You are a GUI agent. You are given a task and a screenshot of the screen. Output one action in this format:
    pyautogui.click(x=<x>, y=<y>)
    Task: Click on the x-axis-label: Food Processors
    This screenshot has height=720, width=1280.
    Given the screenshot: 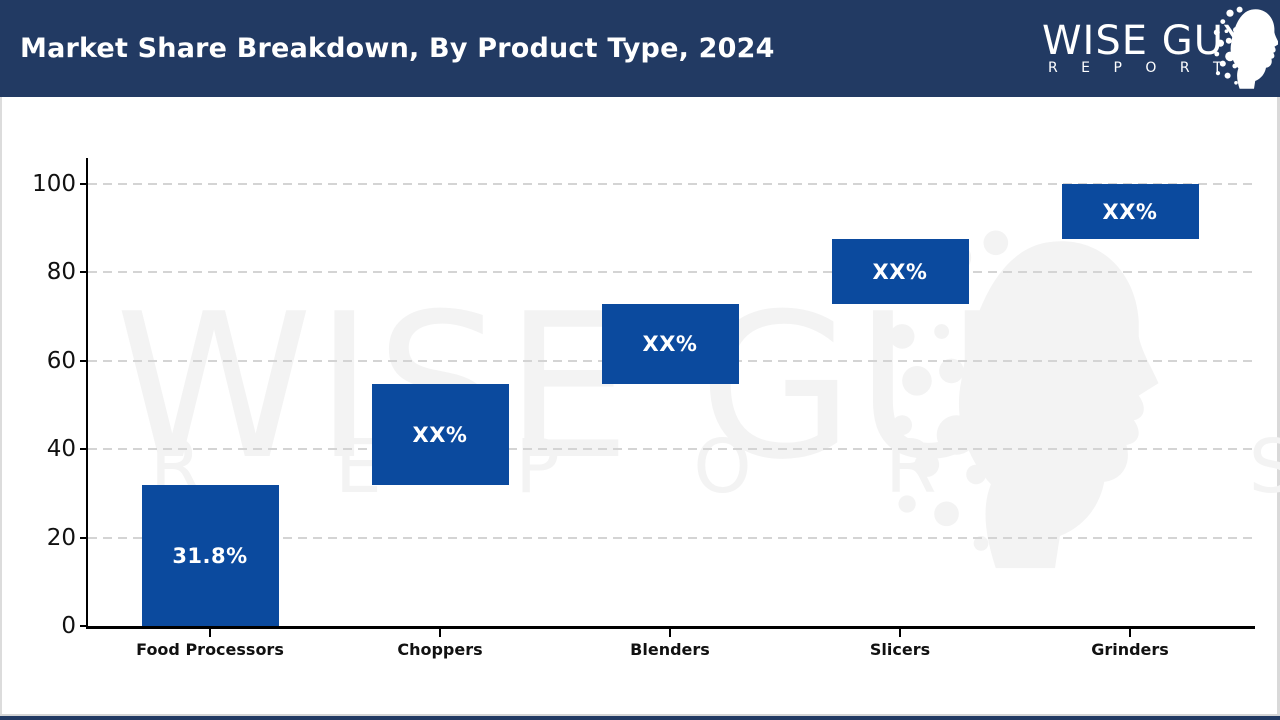 What is the action you would take?
    pyautogui.click(x=210, y=649)
    